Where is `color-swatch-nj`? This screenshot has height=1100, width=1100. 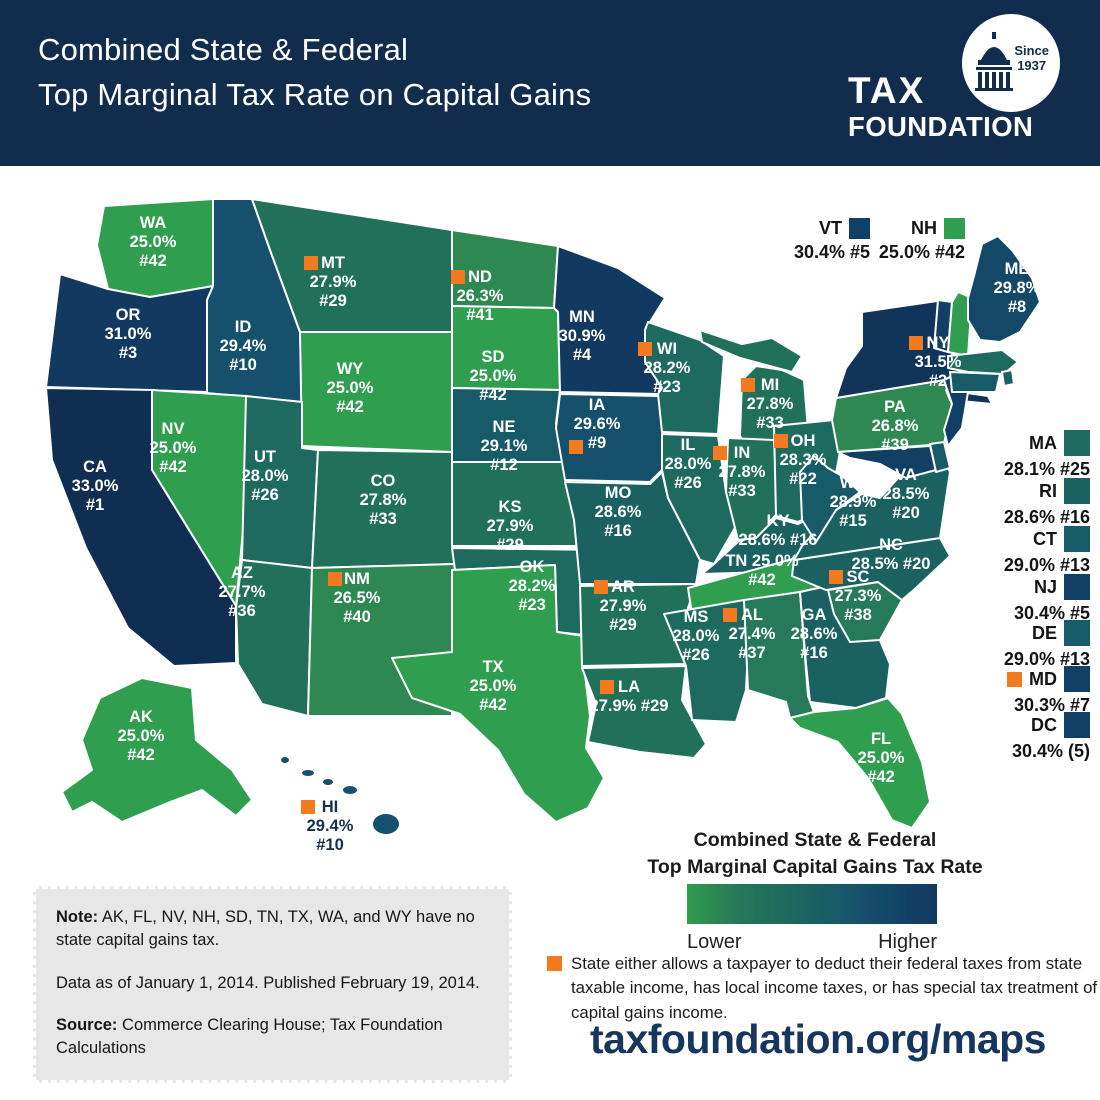
color-swatch-nj is located at coordinates (1077, 587).